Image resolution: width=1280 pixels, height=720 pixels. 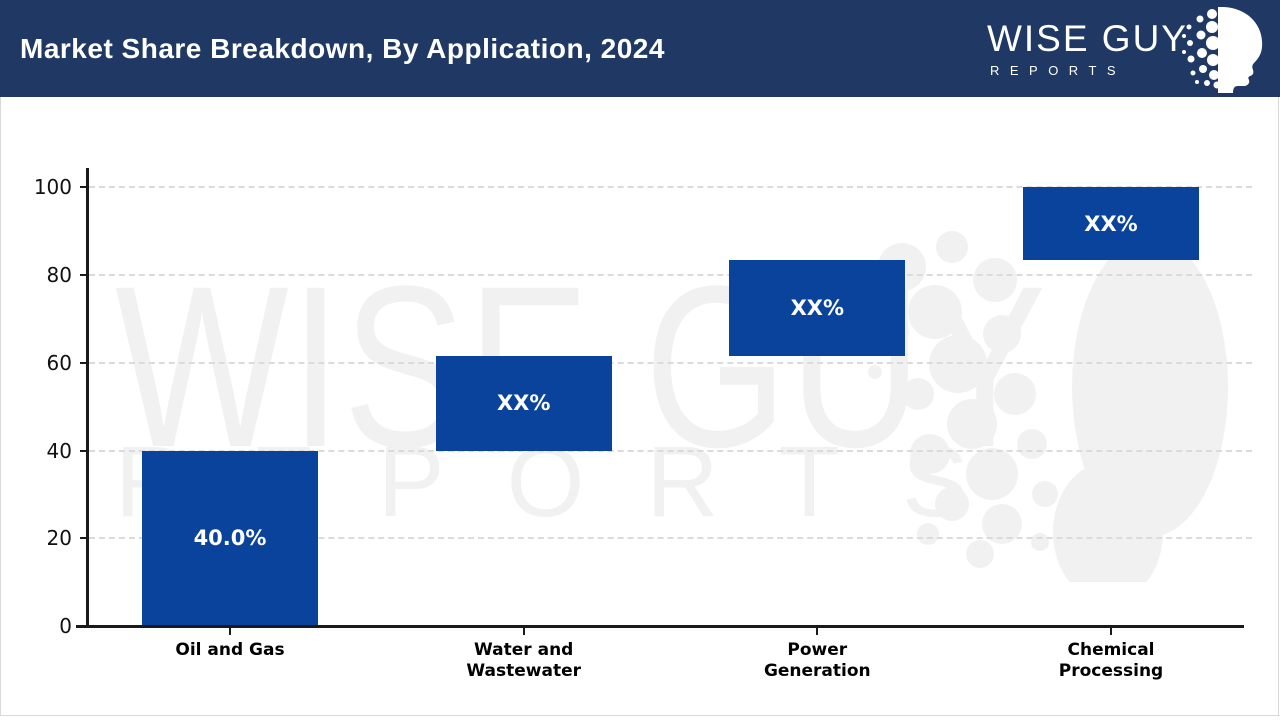 I want to click on y-tick-label: 0, so click(x=65, y=626).